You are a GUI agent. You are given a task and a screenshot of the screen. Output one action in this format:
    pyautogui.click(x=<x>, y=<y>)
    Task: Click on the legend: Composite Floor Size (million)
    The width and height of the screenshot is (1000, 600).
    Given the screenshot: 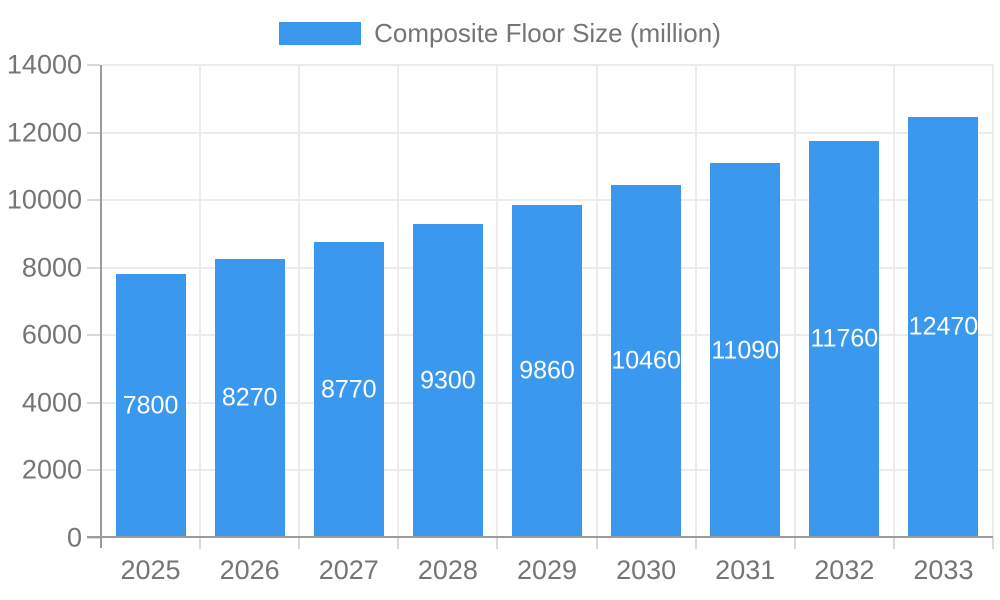 What is the action you would take?
    pyautogui.click(x=500, y=33)
    